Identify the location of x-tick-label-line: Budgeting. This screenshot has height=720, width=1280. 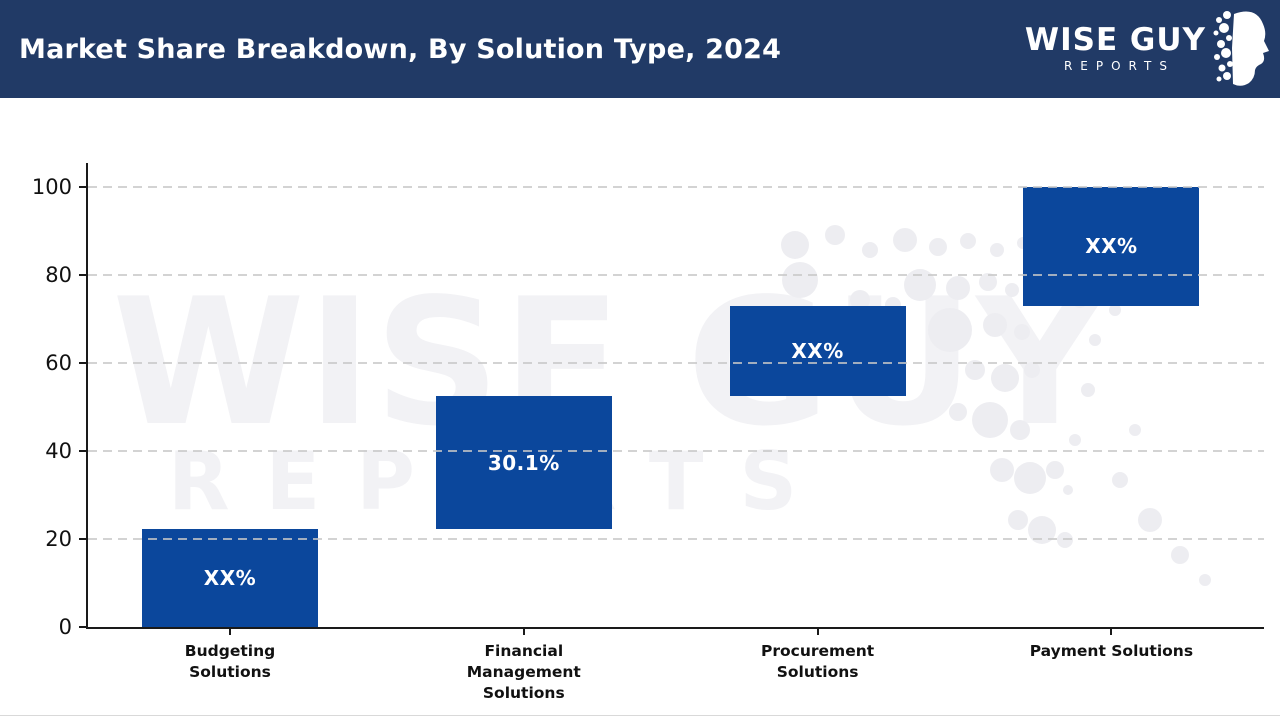
(230, 651).